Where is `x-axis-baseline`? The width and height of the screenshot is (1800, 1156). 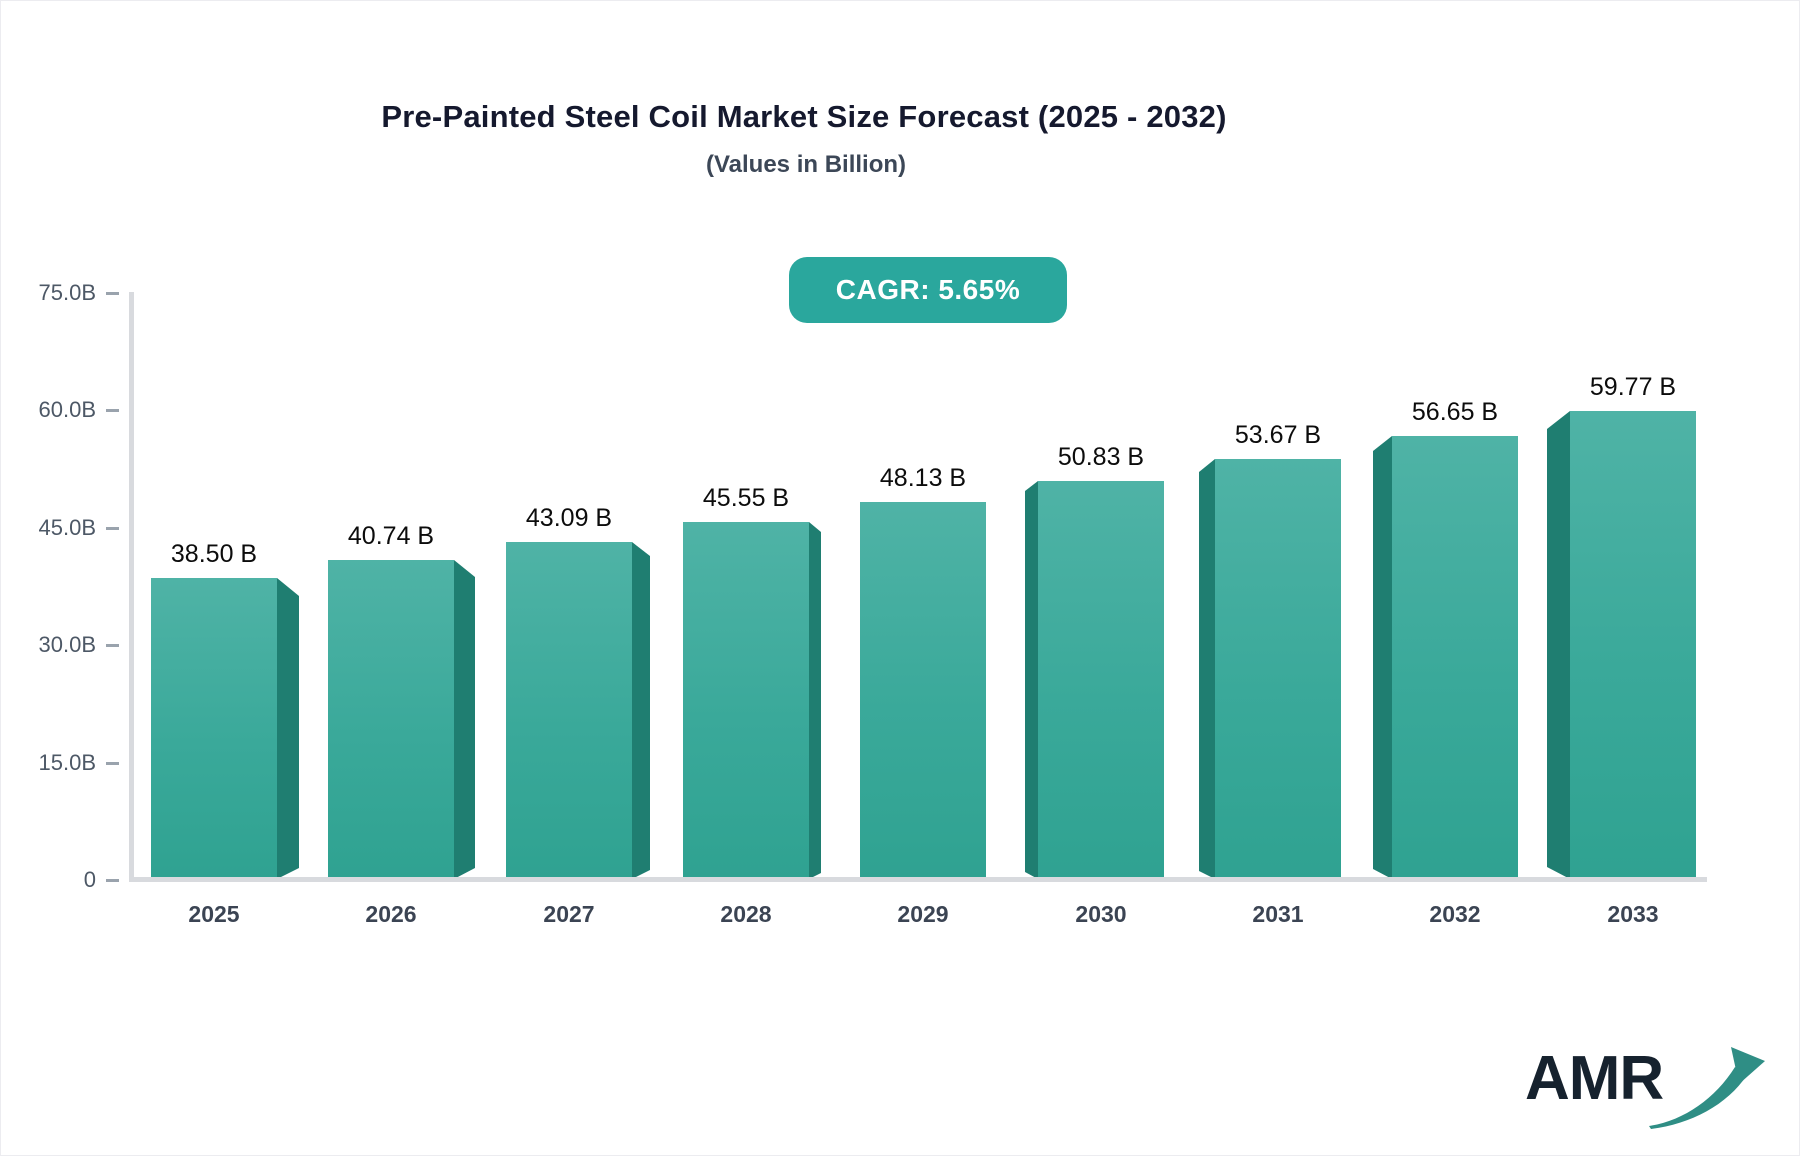
x-axis-baseline is located at coordinates (918, 879).